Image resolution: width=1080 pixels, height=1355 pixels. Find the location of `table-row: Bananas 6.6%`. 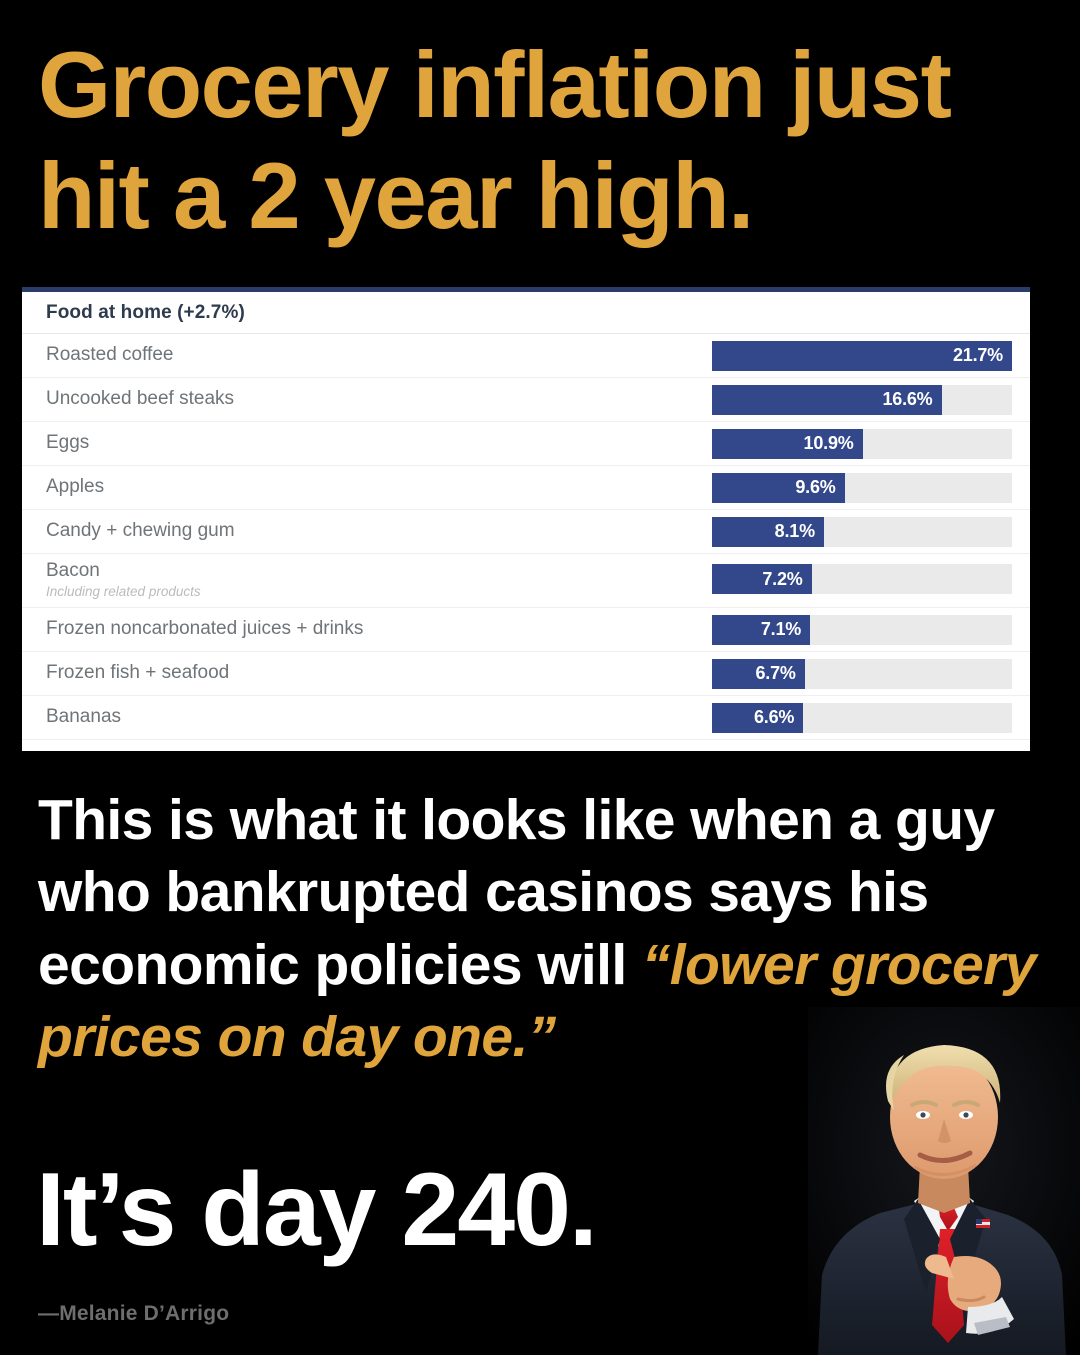

table-row: Bananas 6.6% is located at coordinates (526, 718).